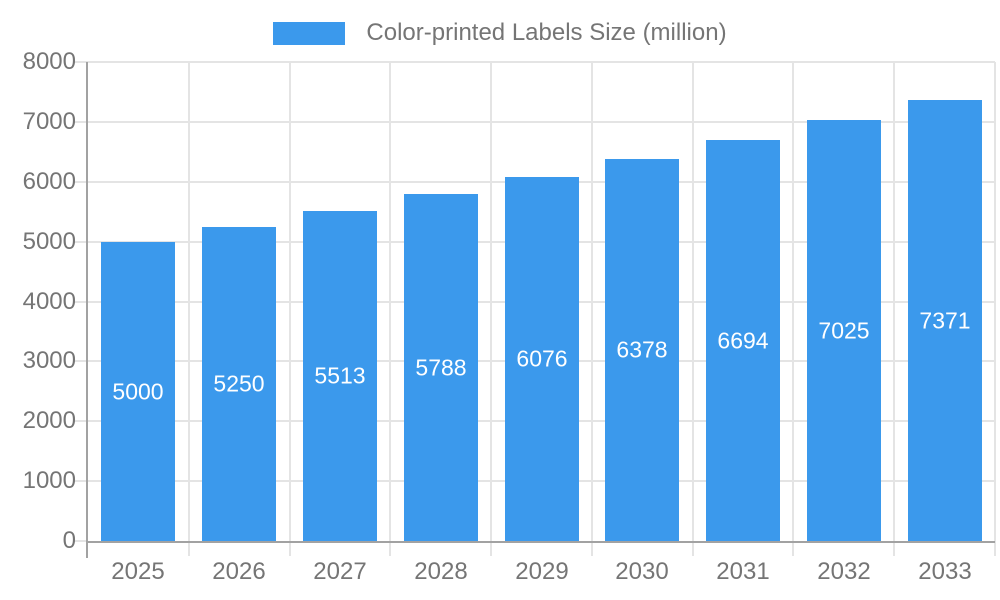  Describe the element at coordinates (138, 571) in the screenshot. I see `x-axis-label: 2025` at that location.